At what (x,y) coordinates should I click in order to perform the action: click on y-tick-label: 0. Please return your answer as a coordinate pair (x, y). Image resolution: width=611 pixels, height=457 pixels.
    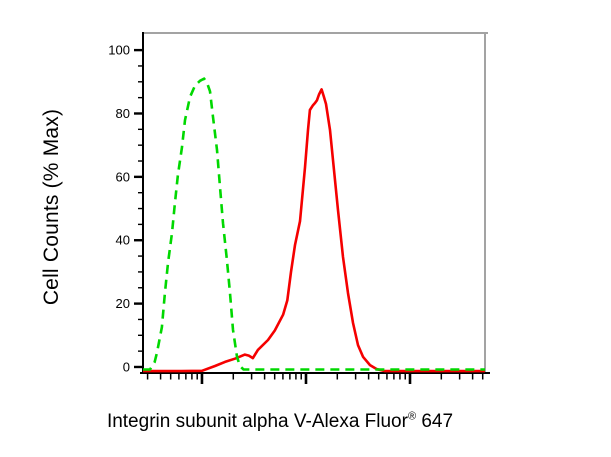
    Looking at the image, I should click on (126, 366).